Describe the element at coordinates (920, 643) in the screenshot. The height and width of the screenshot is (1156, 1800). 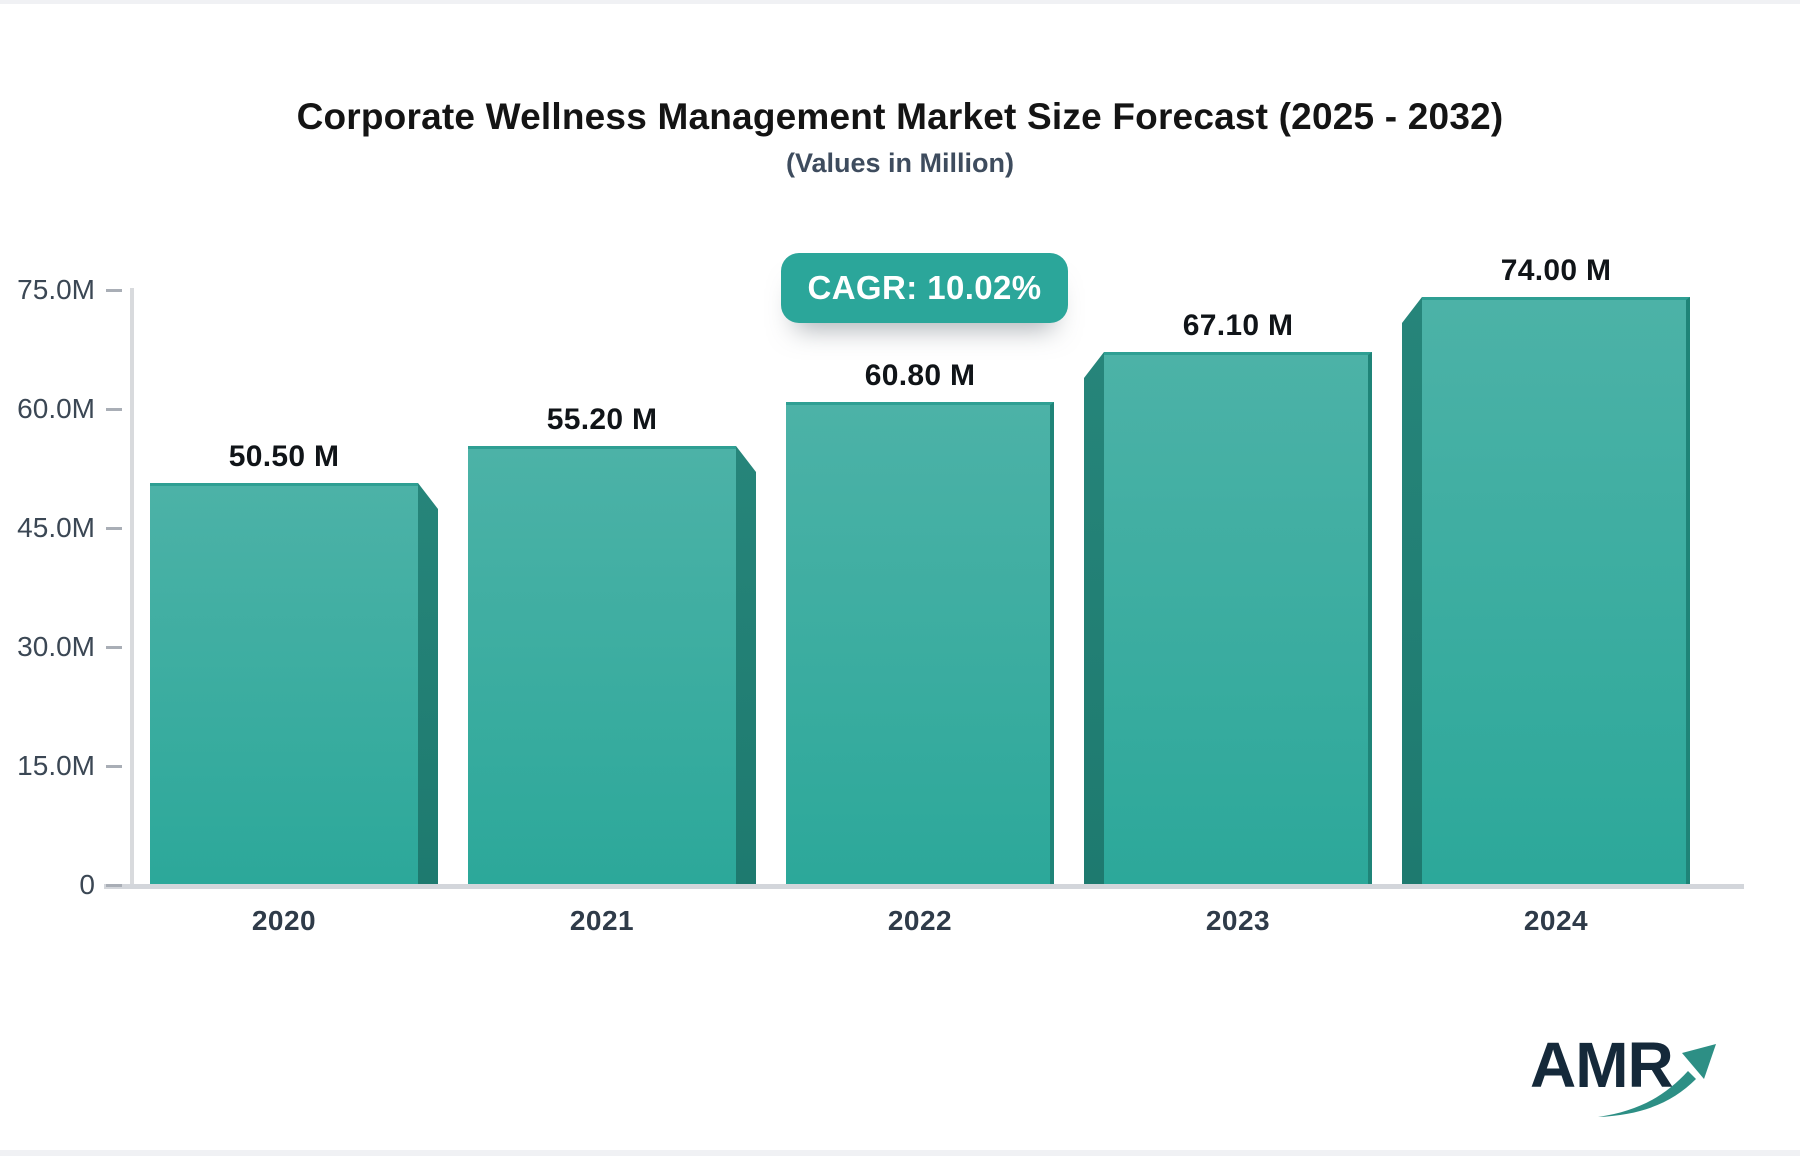
I see `bar-2022` at that location.